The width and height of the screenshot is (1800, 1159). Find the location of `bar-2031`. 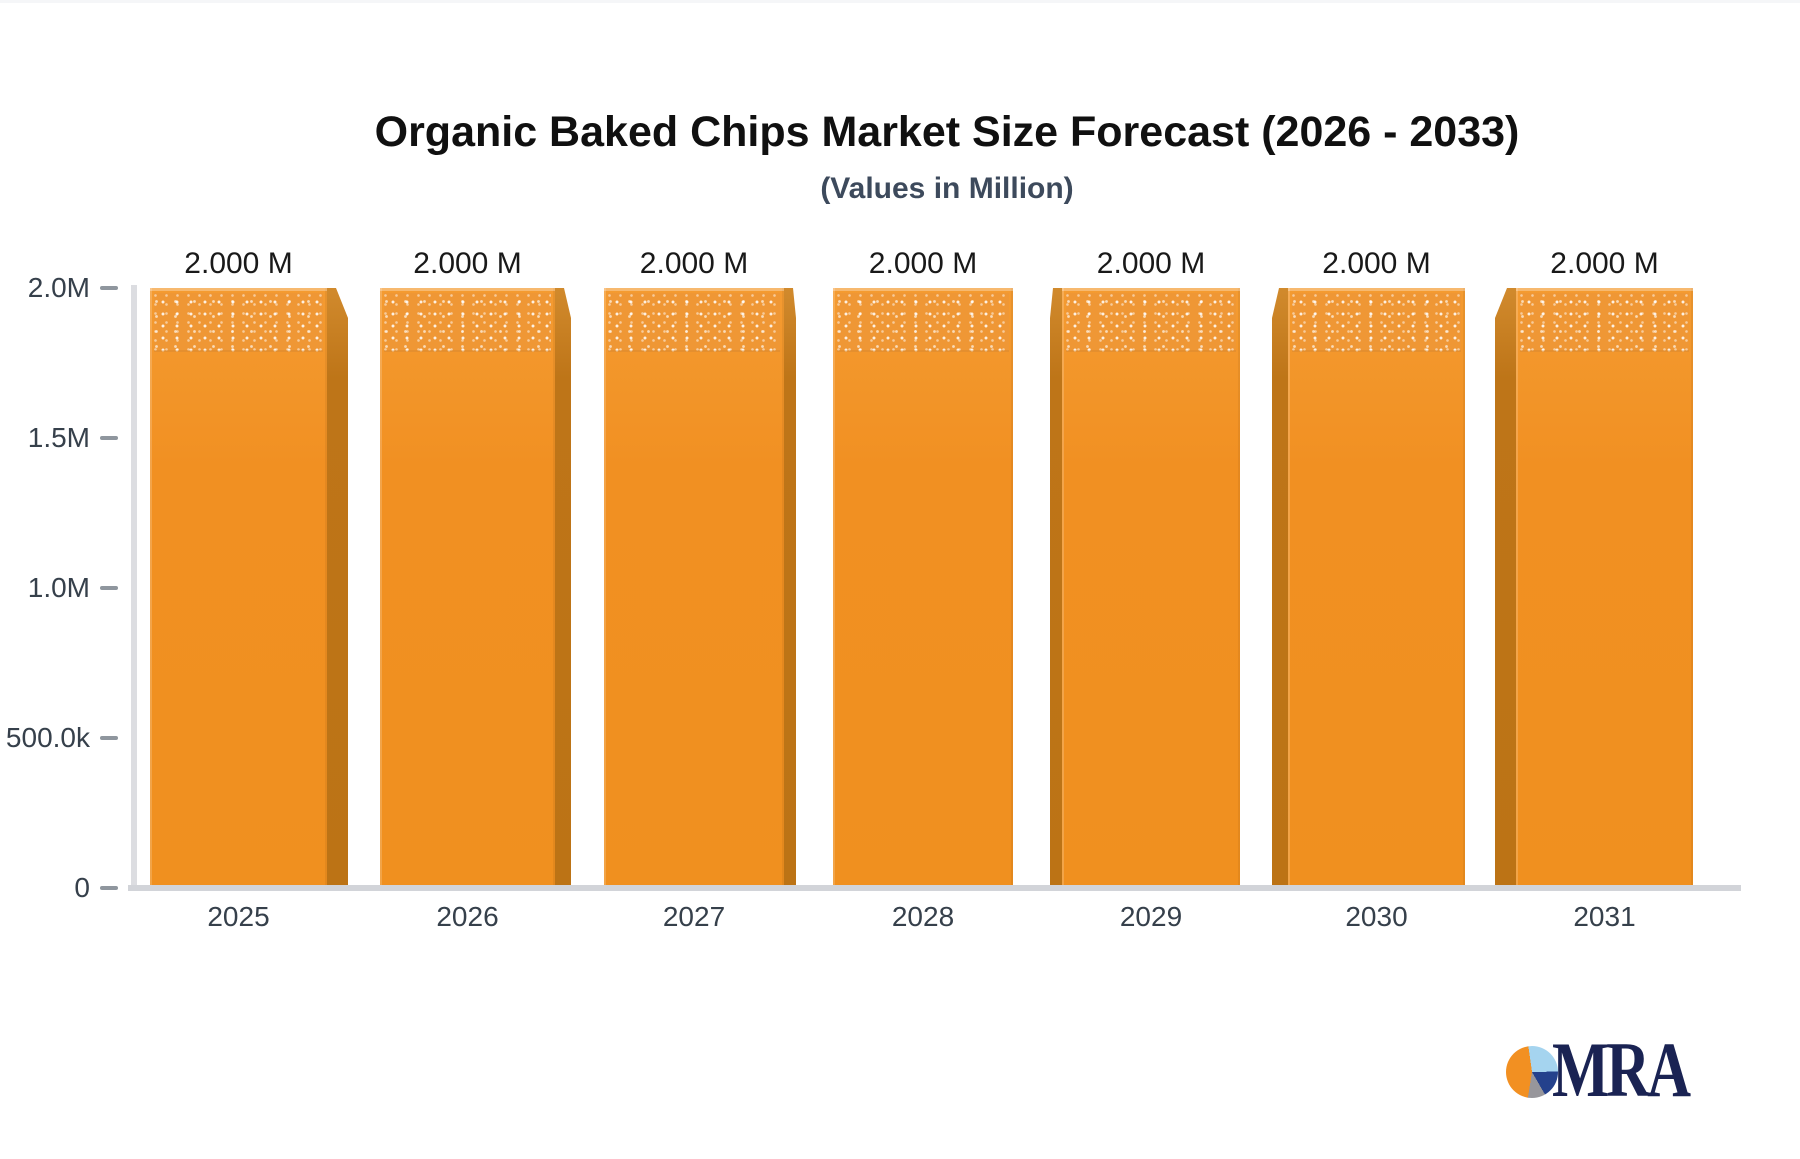

bar-2031 is located at coordinates (1604, 588).